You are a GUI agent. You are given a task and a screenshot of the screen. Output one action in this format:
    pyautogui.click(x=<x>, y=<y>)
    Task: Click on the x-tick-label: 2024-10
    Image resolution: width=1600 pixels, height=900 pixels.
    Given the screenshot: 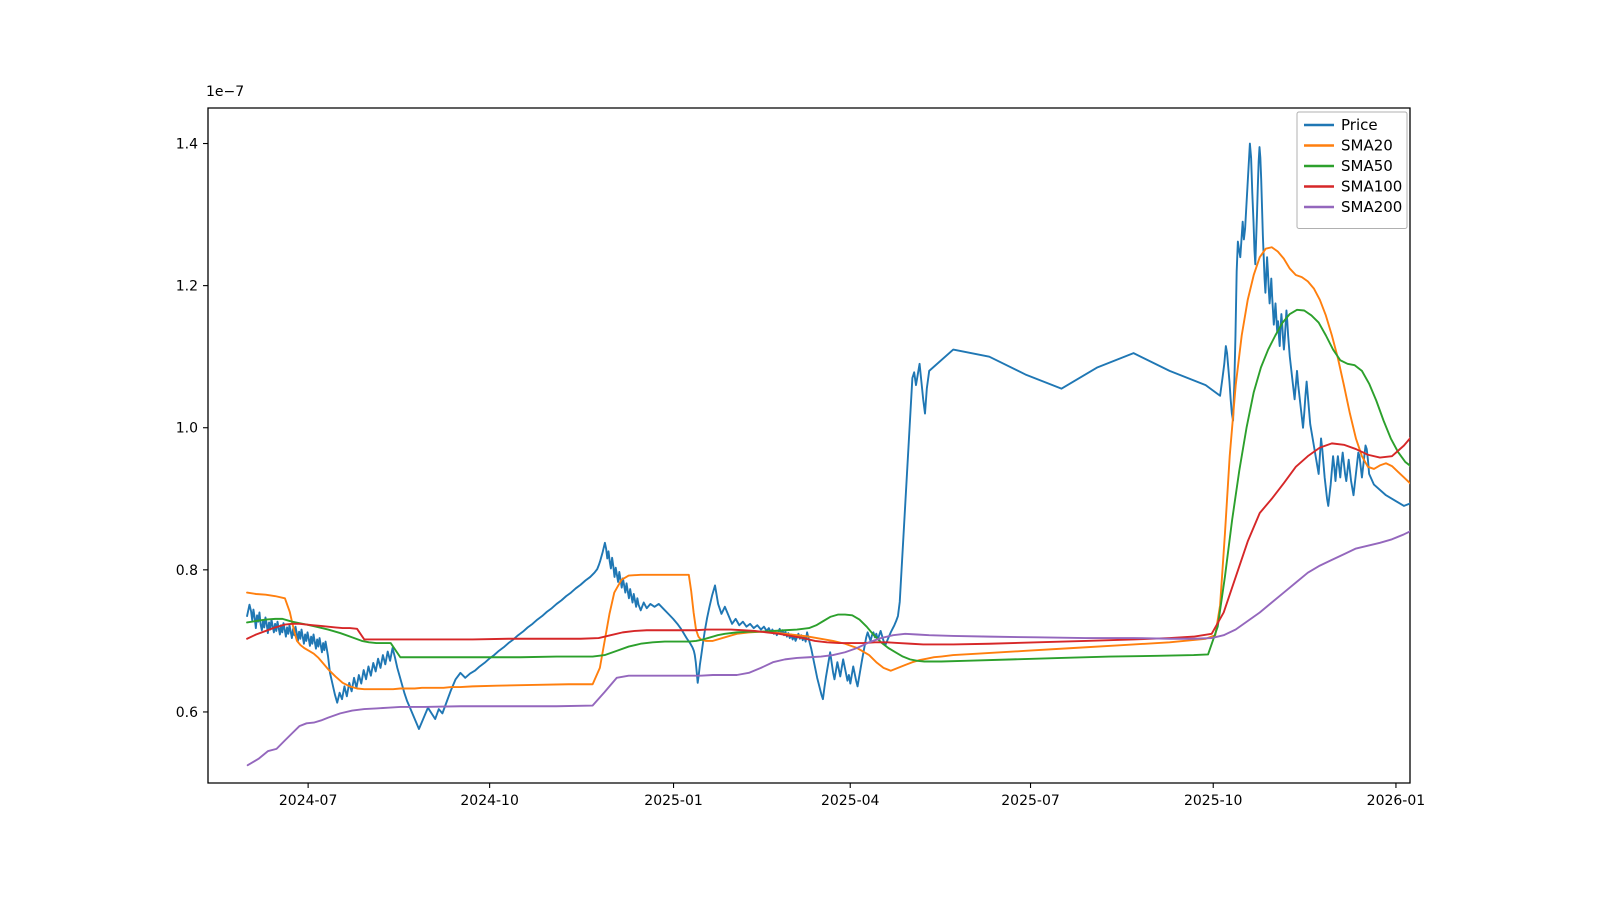 What is the action you would take?
    pyautogui.click(x=489, y=801)
    